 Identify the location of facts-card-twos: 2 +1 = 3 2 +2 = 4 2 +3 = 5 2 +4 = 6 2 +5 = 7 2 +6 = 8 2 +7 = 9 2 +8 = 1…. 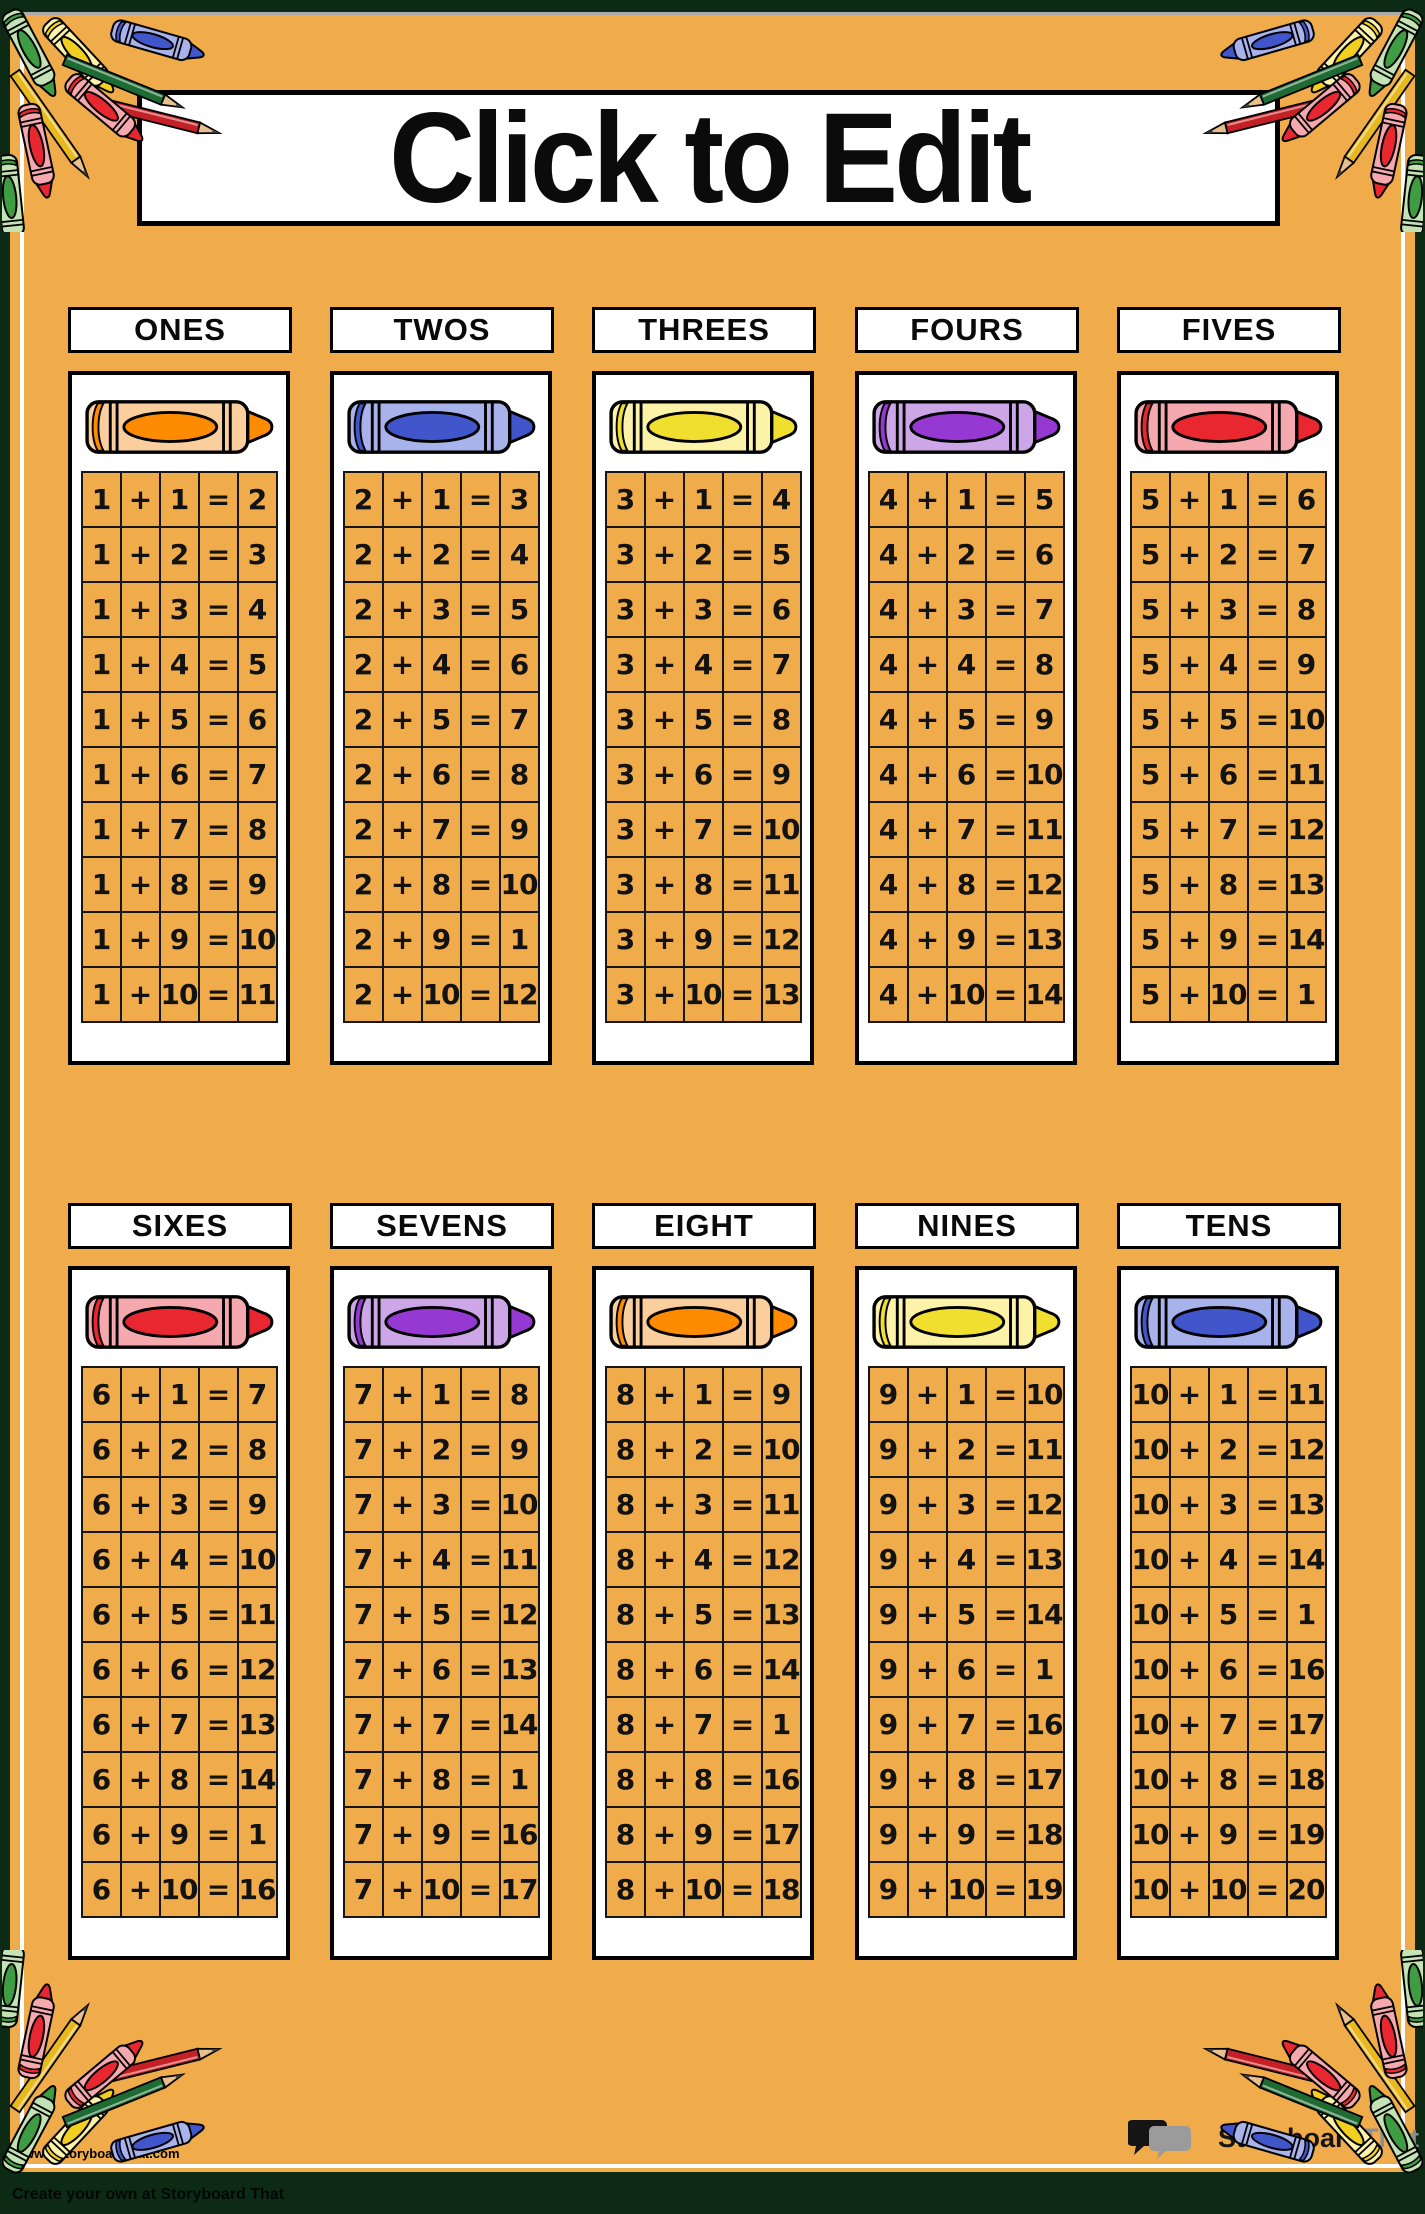
(441, 718).